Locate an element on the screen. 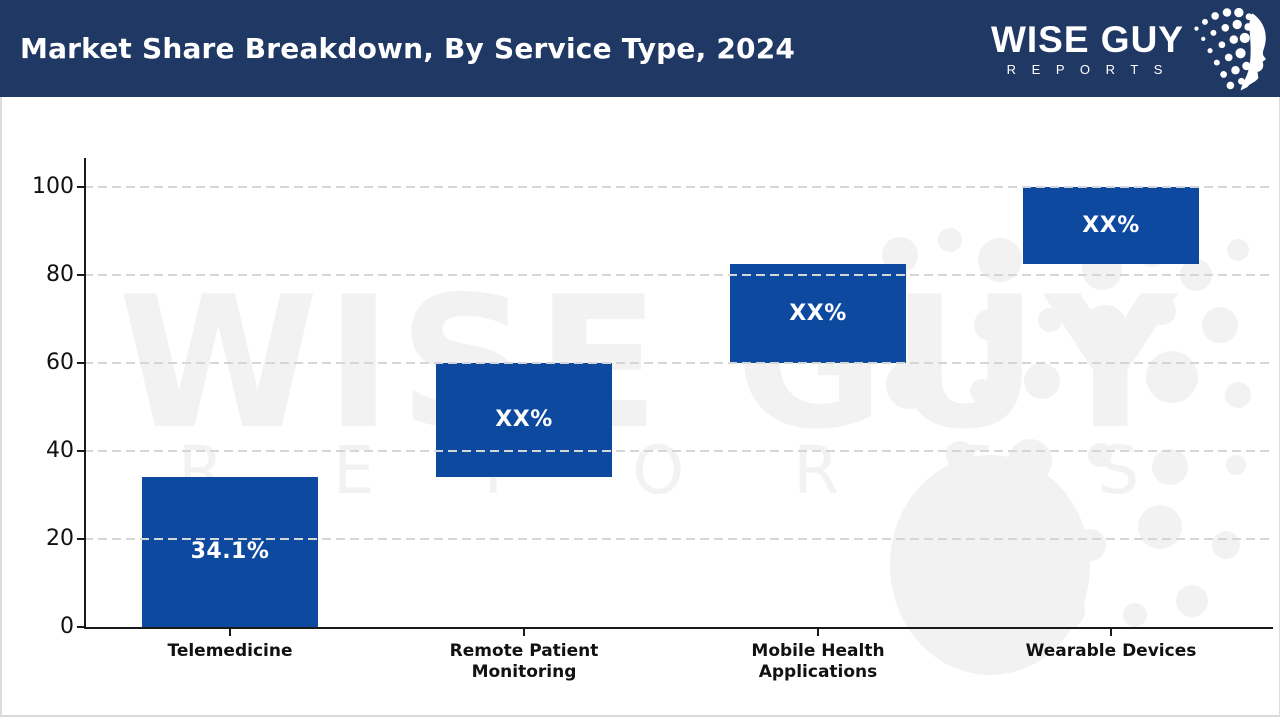 The height and width of the screenshot is (720, 1280). y-tick-label: 20 is located at coordinates (60, 538).